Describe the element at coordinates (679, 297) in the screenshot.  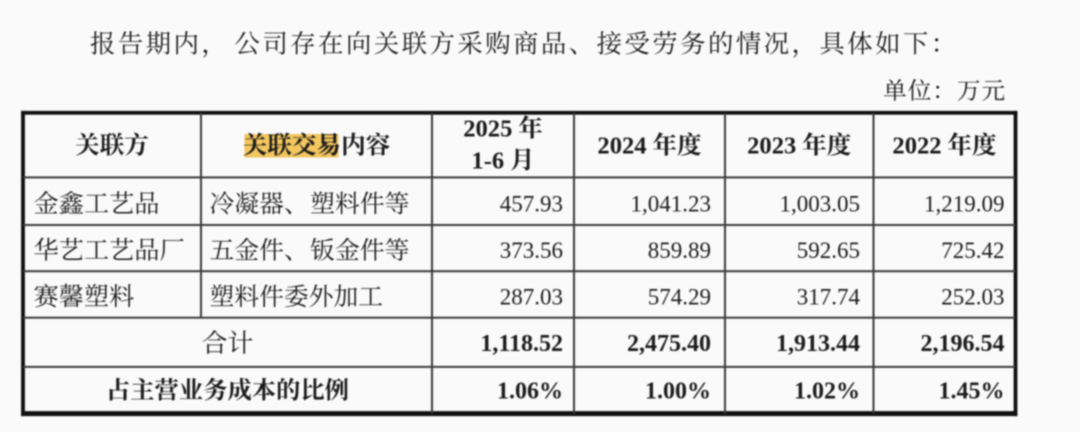
I see `svg-text: 574.29` at that location.